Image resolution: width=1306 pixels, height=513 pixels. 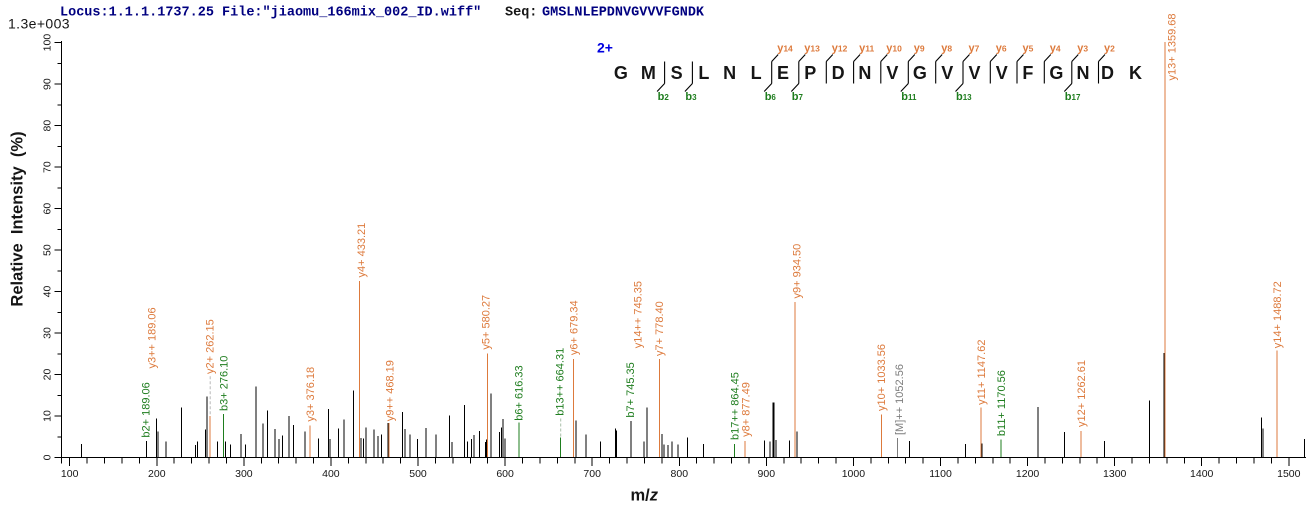 I want to click on svg-text: Seq:, so click(x=521, y=13).